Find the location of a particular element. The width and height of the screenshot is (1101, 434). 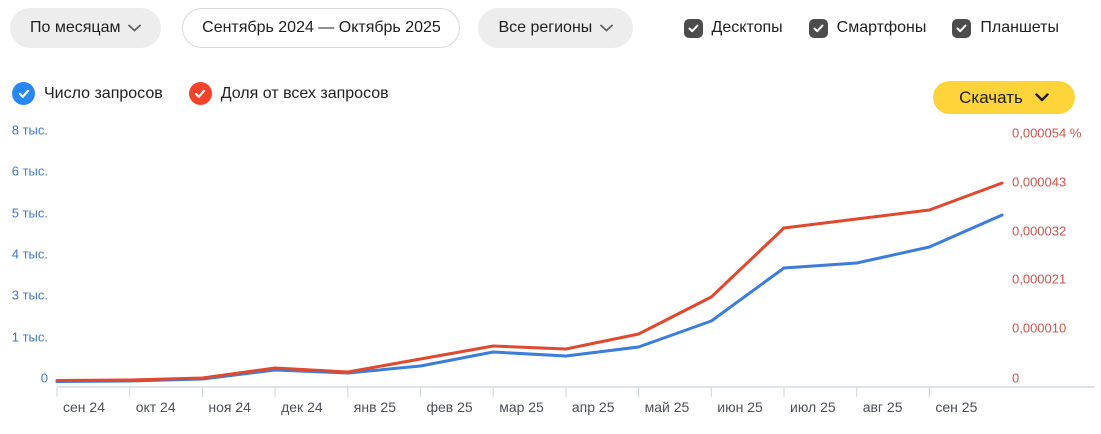

device-checkbox-smartphones: Смартфоны is located at coordinates (867, 28).